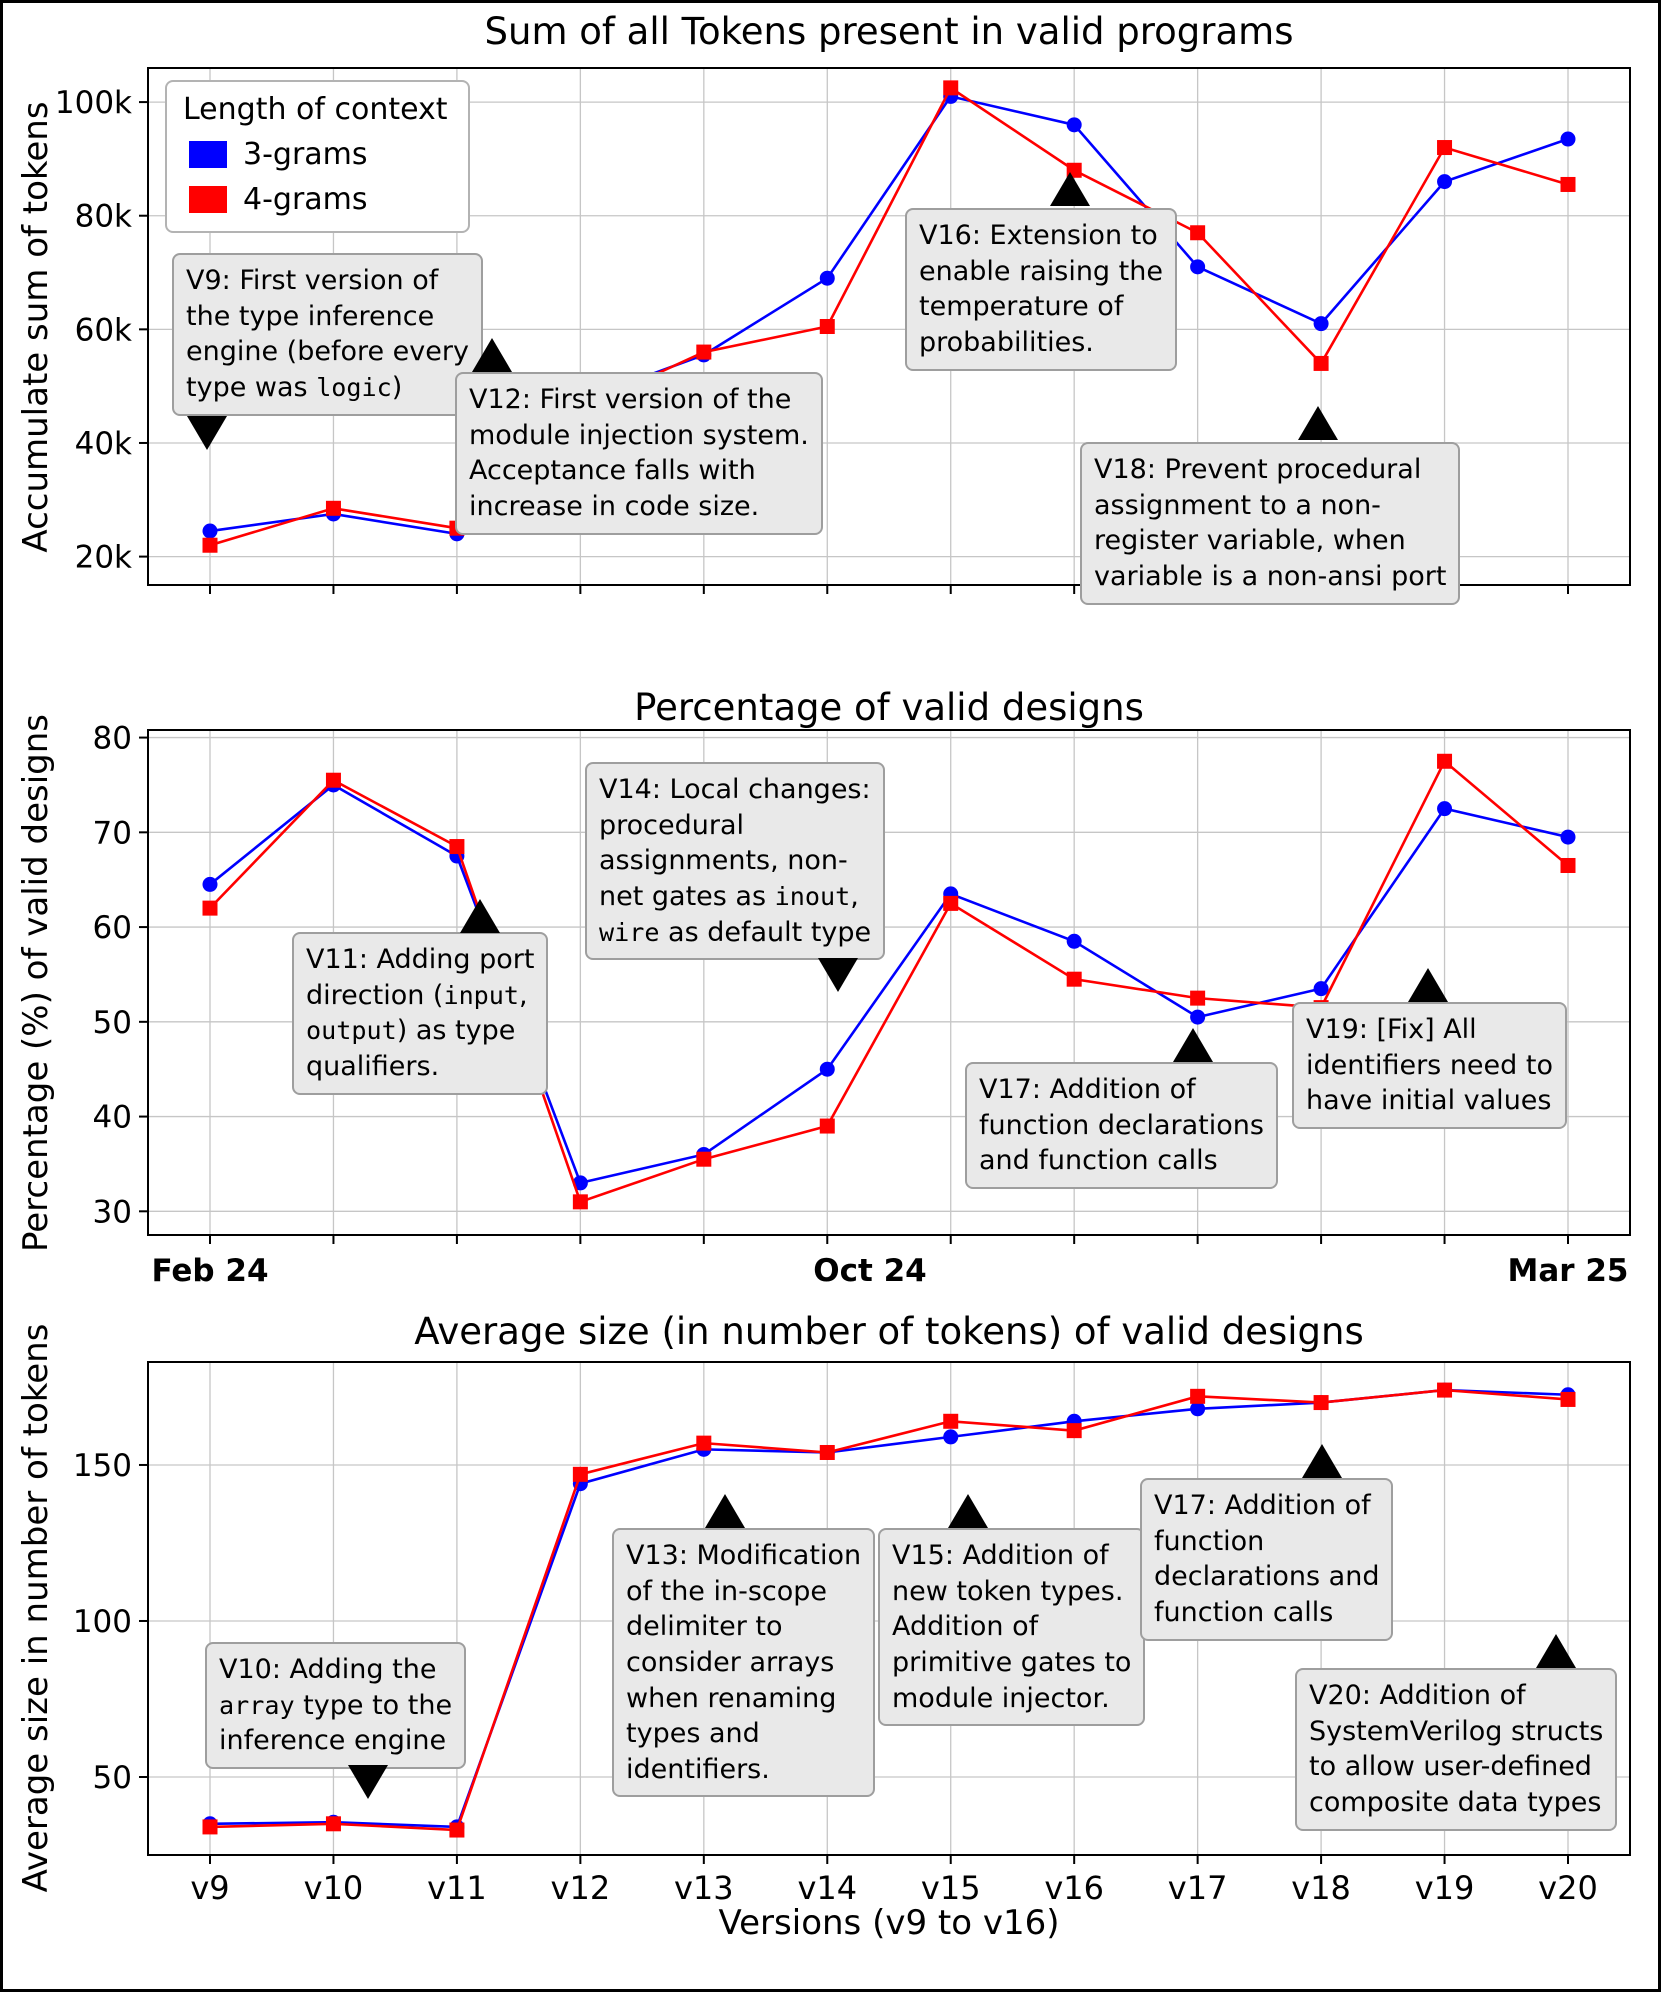  I want to click on svg-text: v16, so click(1074, 1888).